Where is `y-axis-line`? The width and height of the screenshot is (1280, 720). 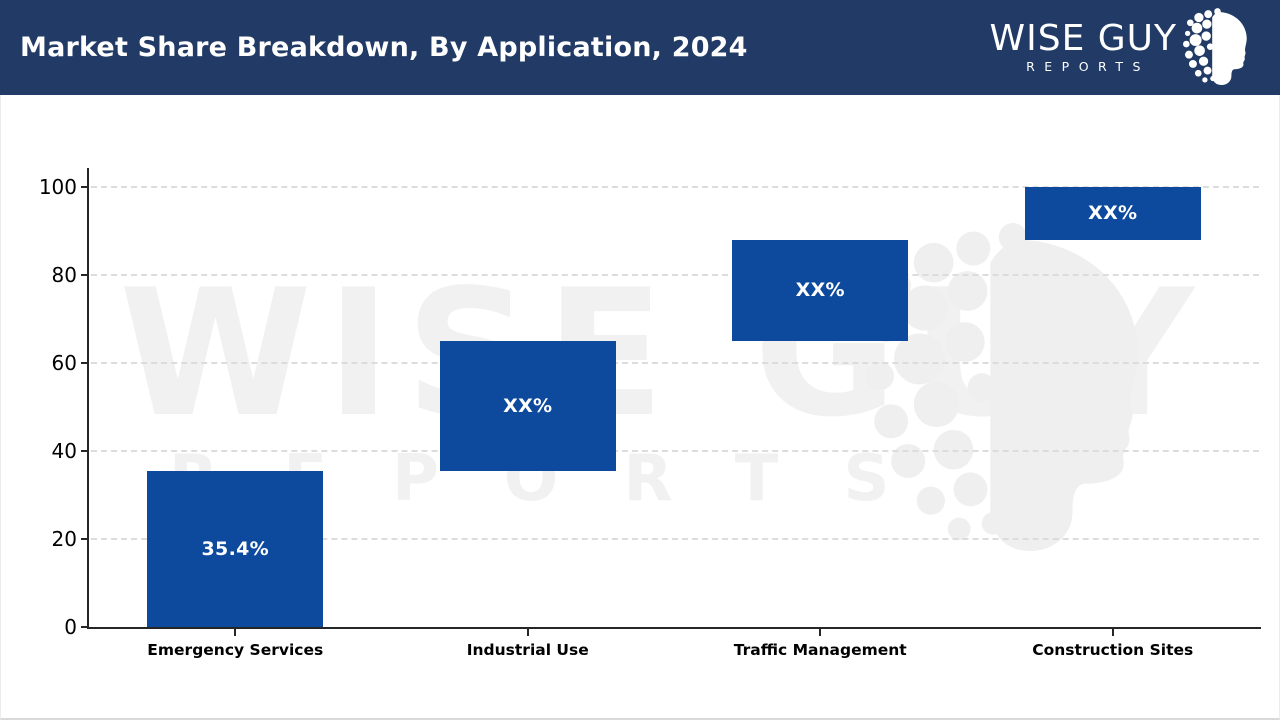 y-axis-line is located at coordinates (88, 398).